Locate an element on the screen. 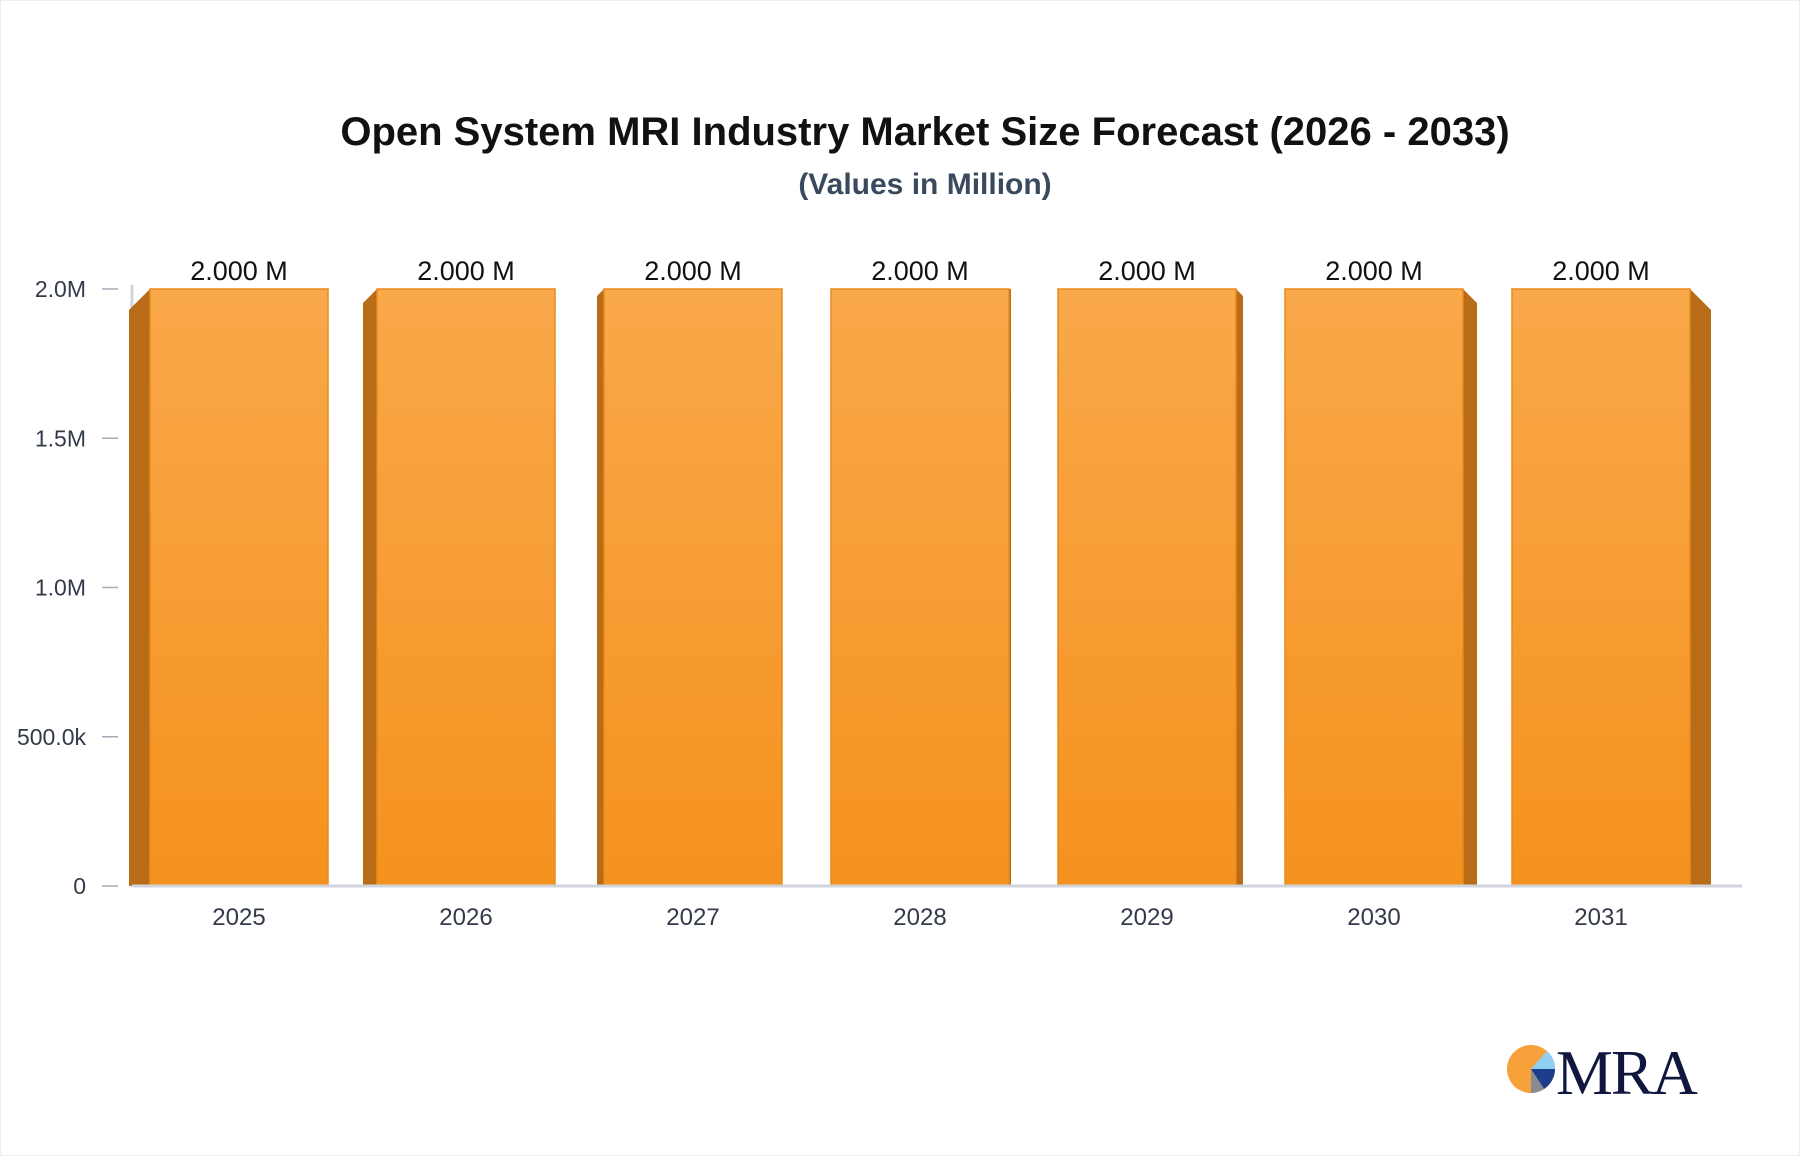 The image size is (1800, 1156). mra-logo: MRA is located at coordinates (1606, 1072).